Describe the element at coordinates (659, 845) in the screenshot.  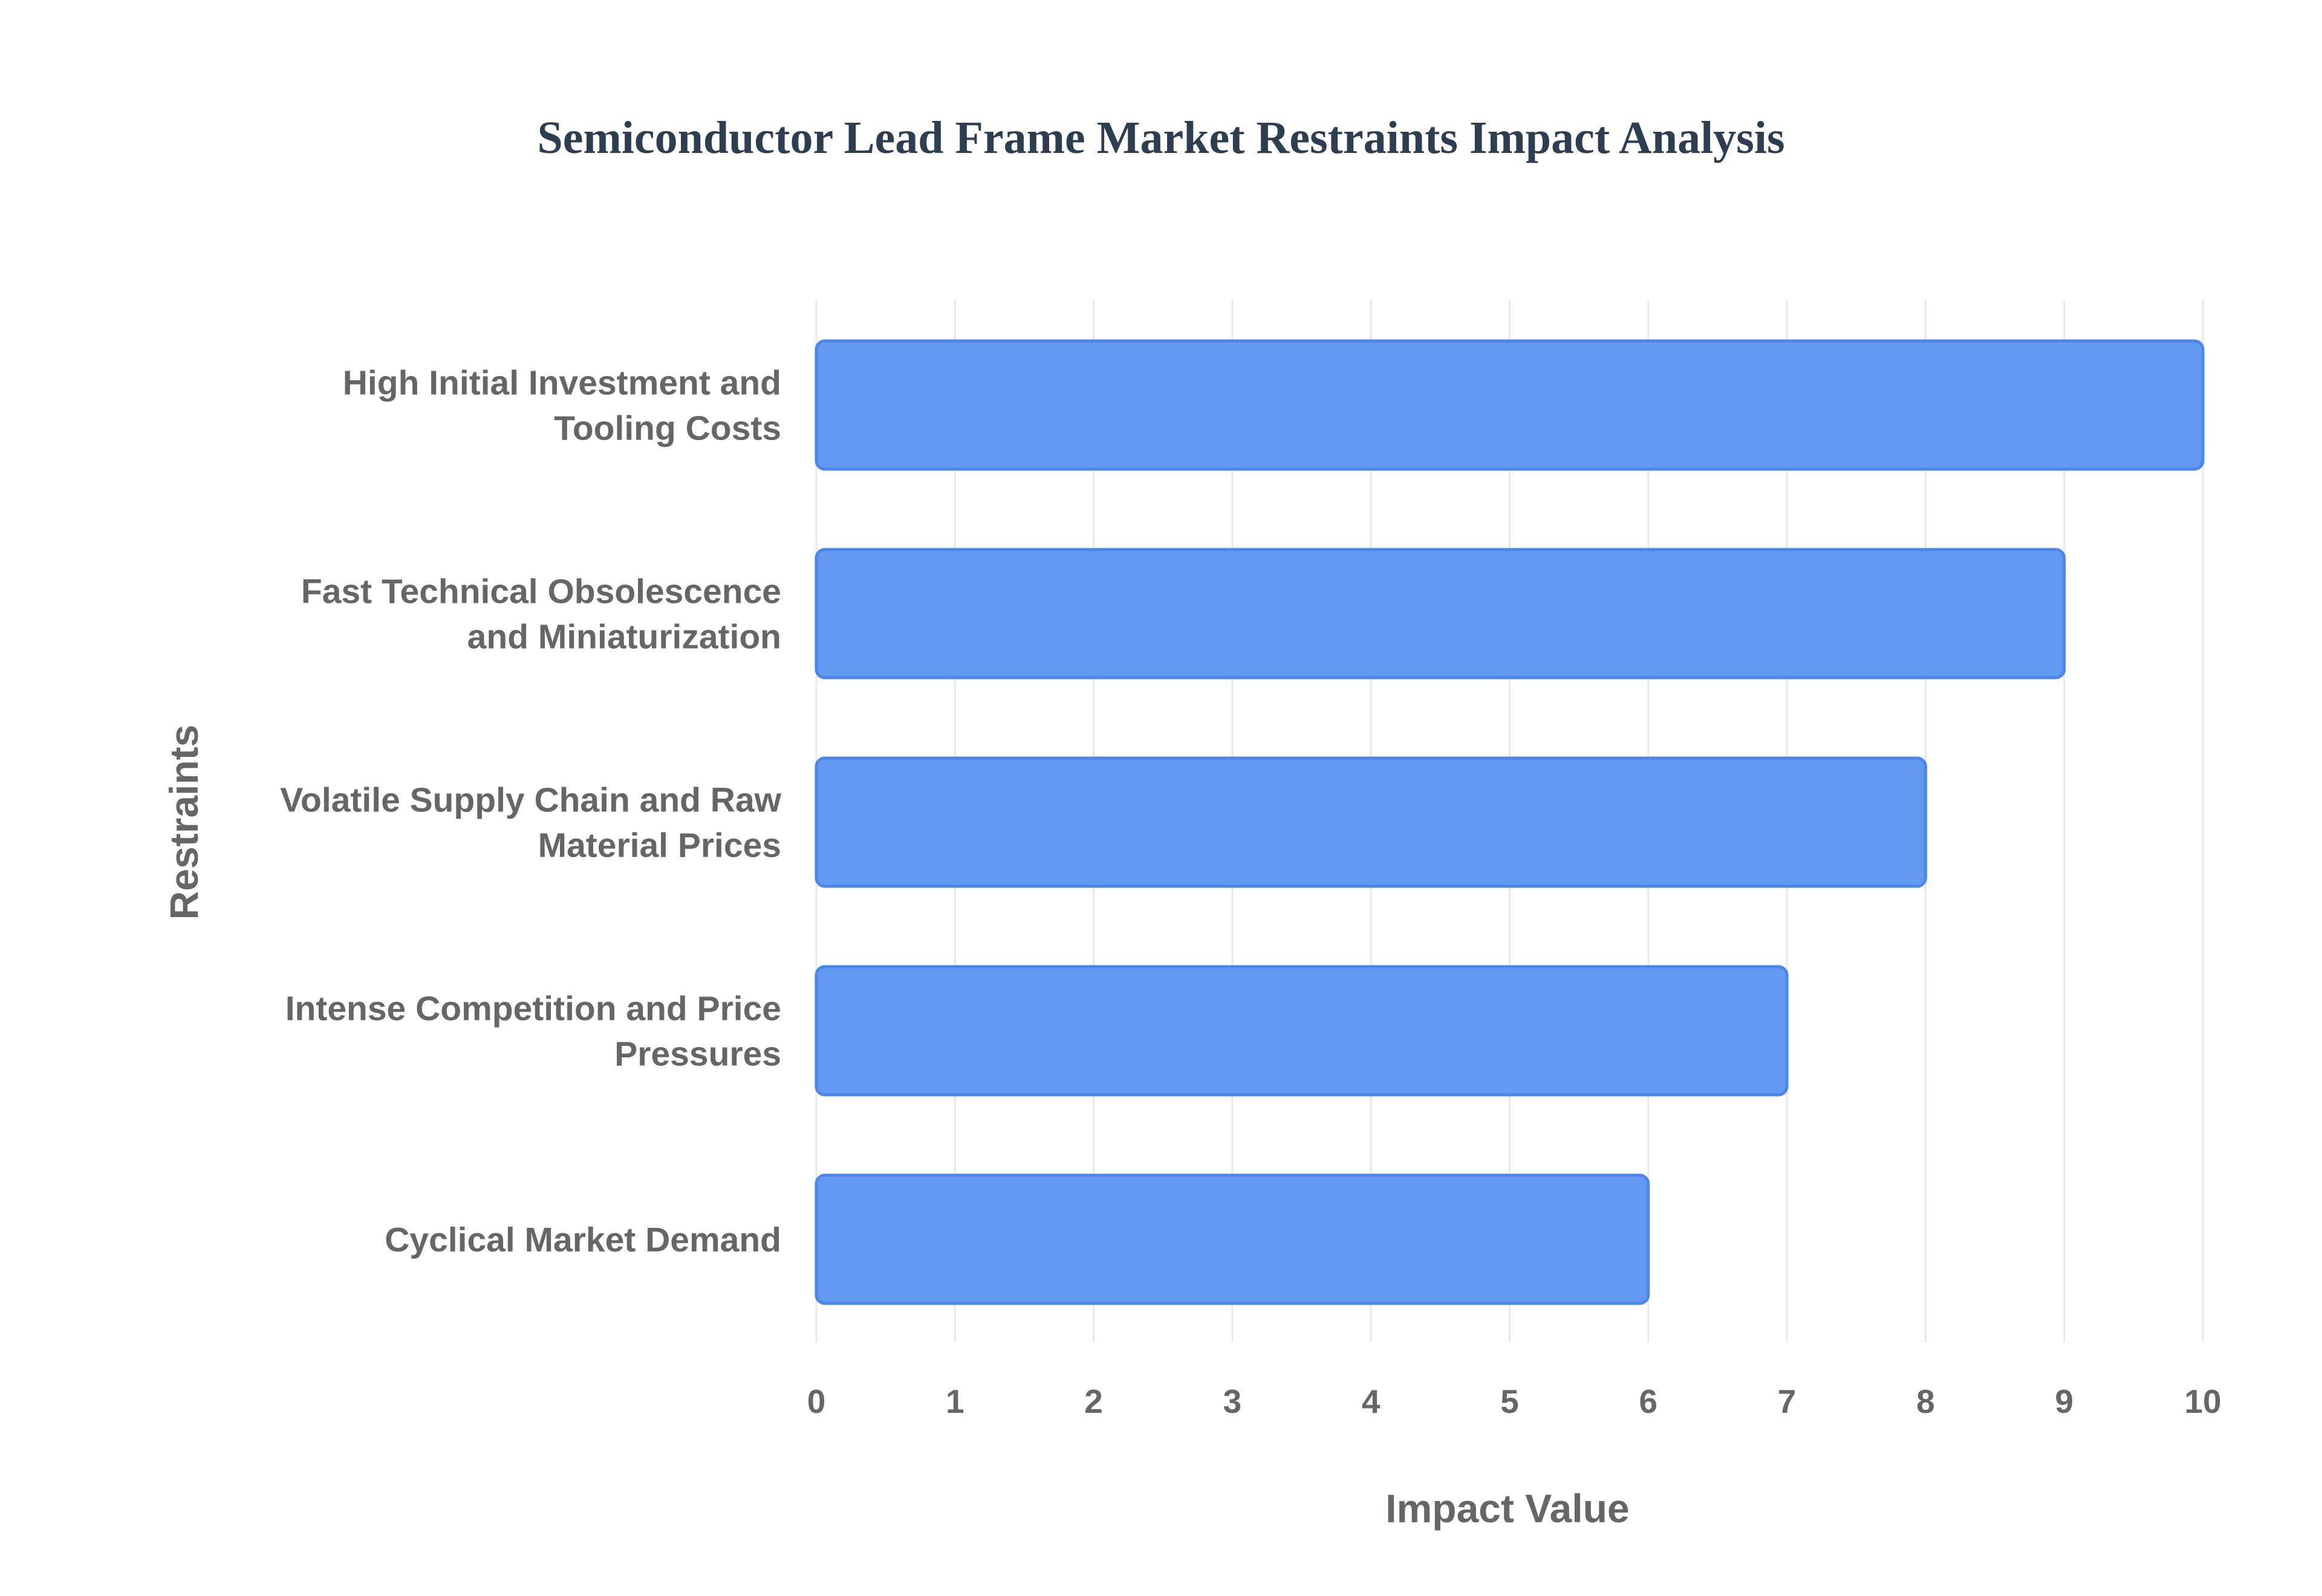
I see `category-label: Material Prices` at that location.